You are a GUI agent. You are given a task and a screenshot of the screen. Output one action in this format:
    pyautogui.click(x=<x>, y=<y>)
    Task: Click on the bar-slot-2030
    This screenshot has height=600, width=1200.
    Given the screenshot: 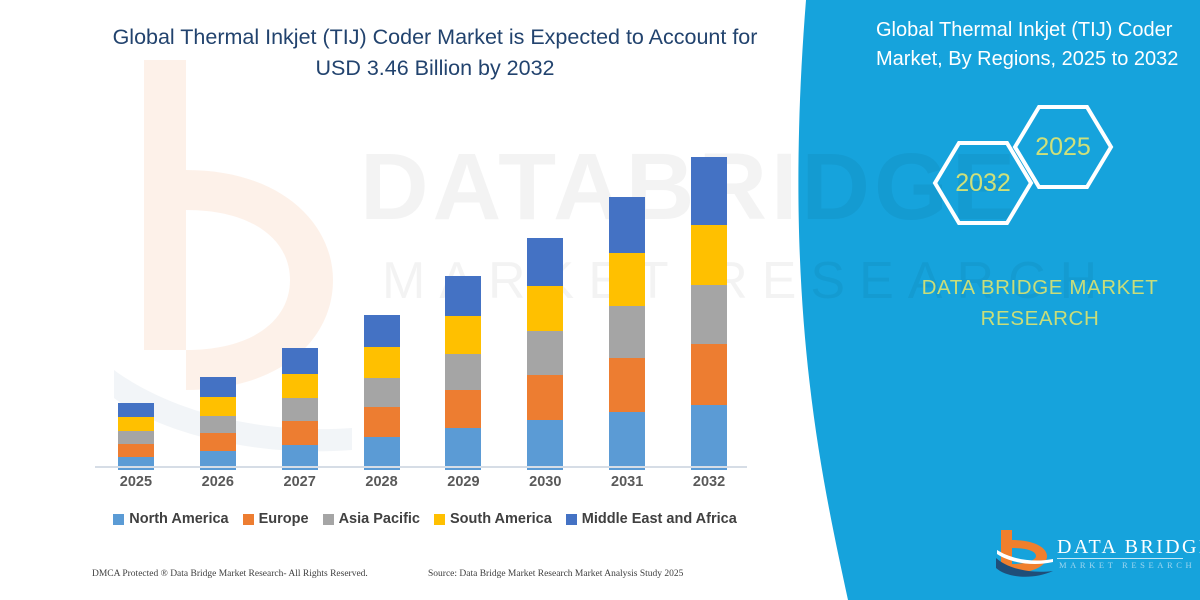 What is the action you would take?
    pyautogui.click(x=545, y=306)
    